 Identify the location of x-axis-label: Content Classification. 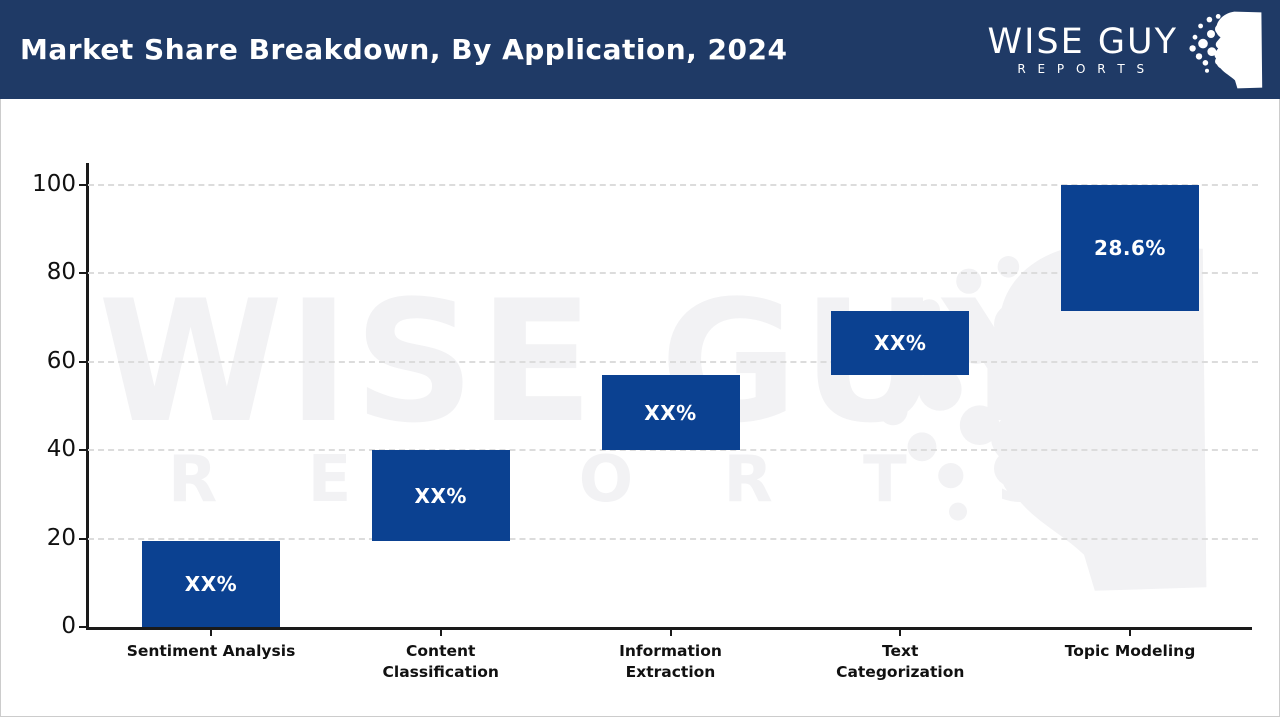
(440, 661).